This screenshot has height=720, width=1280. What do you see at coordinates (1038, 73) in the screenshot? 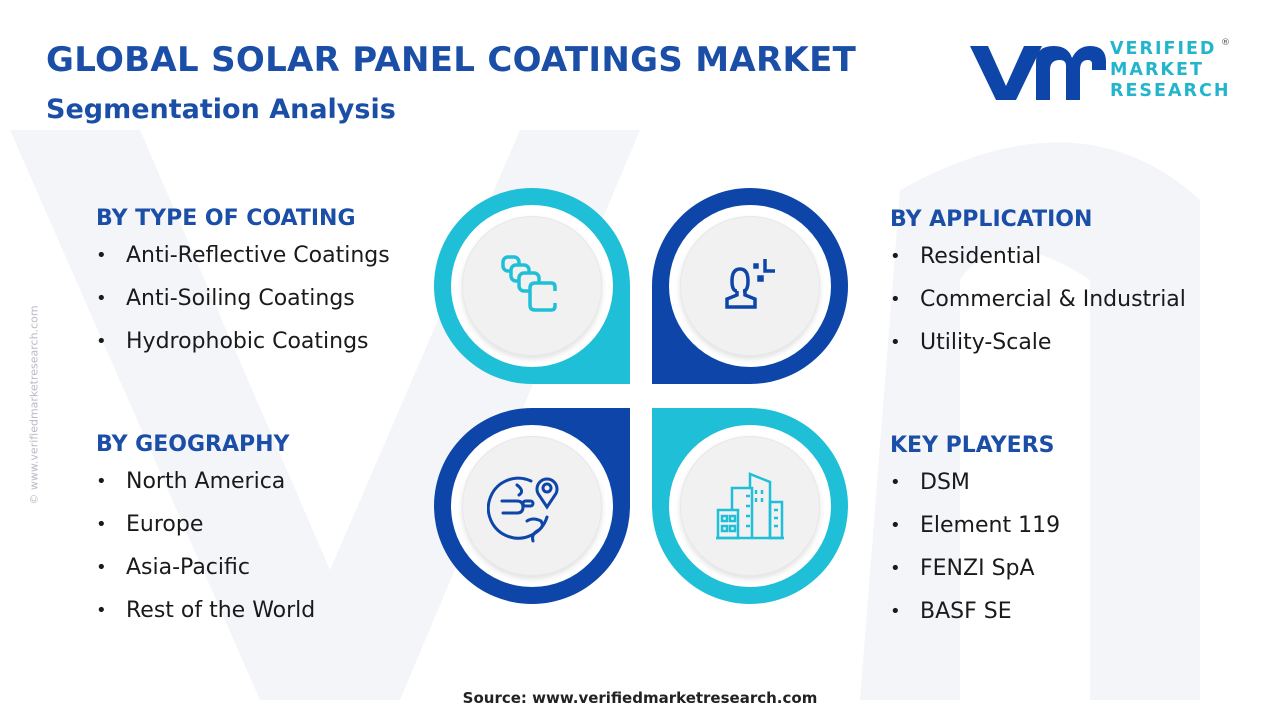
I see `vmr-logo` at bounding box center [1038, 73].